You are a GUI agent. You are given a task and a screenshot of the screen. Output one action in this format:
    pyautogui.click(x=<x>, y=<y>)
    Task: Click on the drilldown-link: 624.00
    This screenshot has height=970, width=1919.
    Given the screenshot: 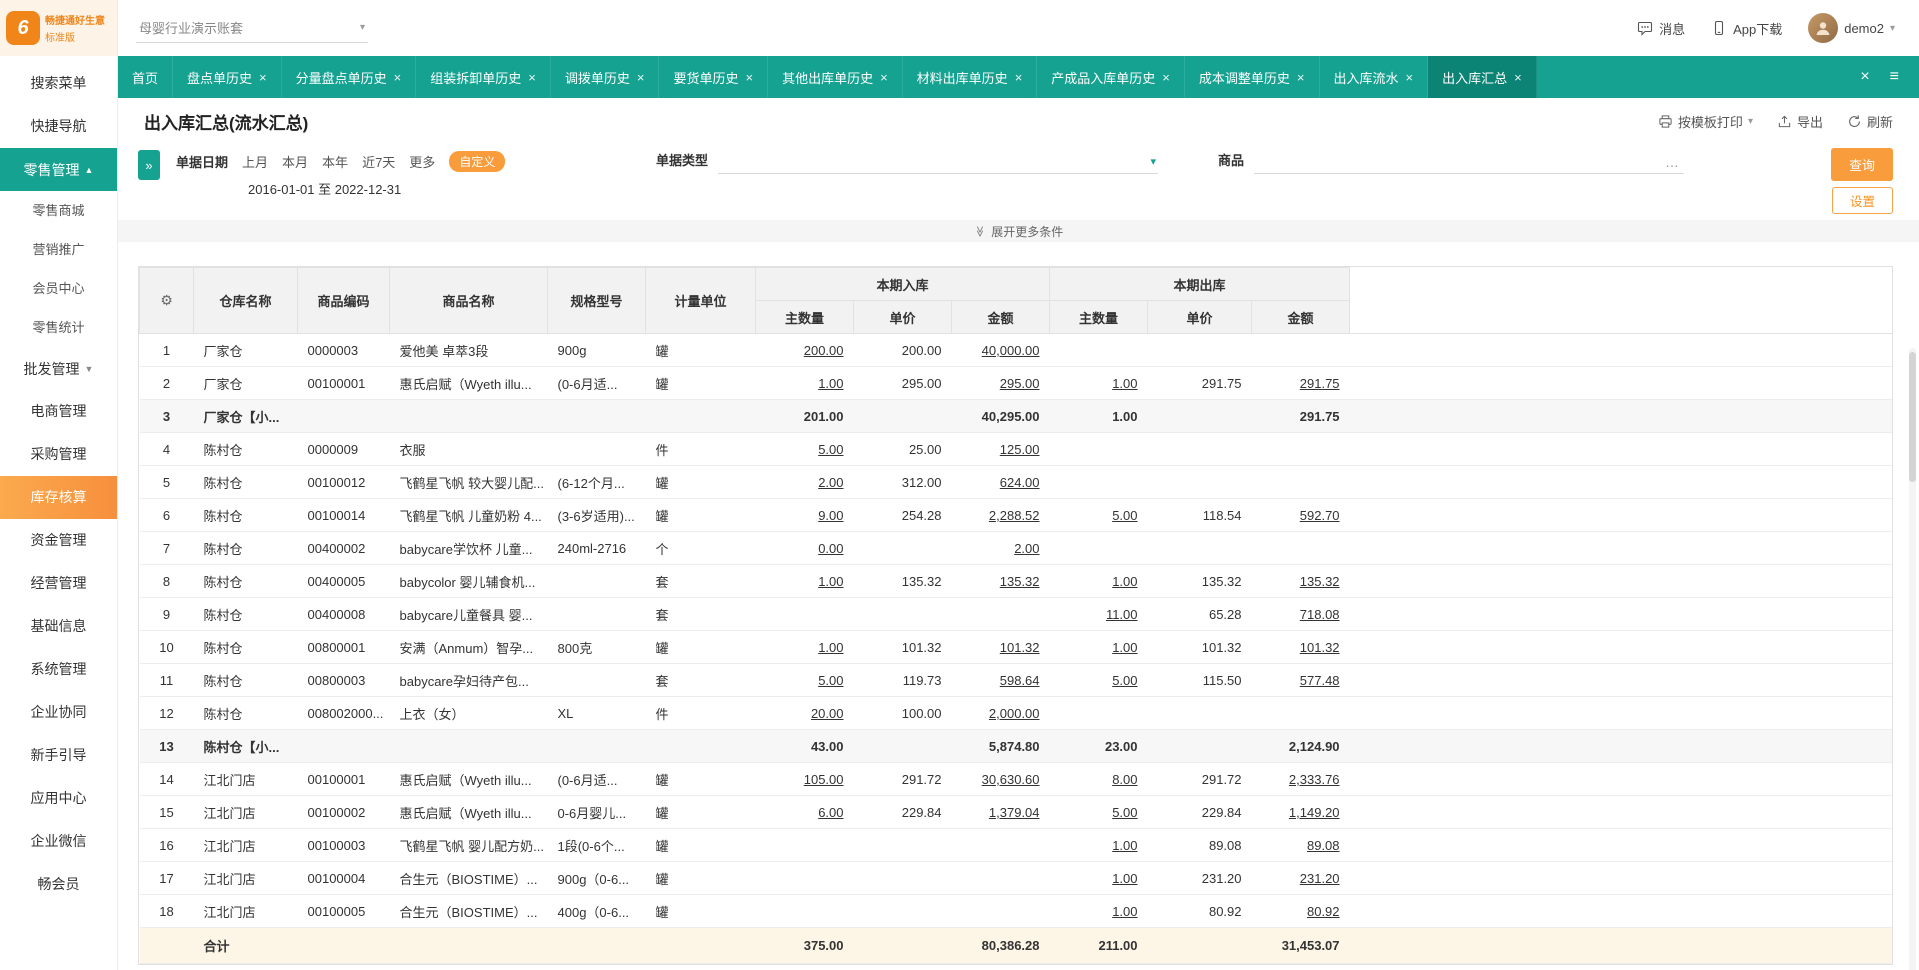 What is the action you would take?
    pyautogui.click(x=1019, y=482)
    